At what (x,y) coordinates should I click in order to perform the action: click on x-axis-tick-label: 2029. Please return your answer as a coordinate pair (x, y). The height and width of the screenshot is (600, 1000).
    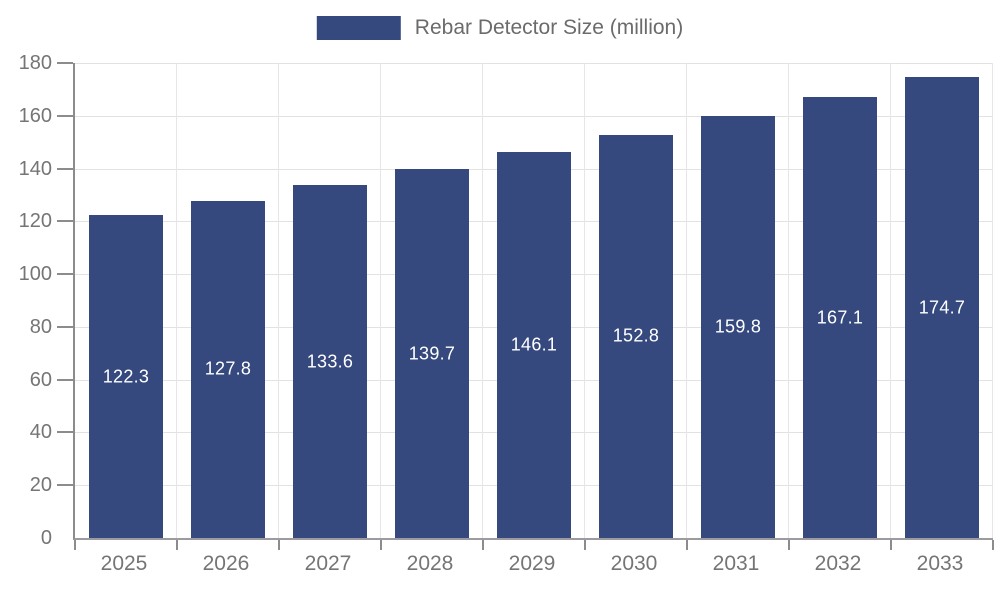
    Looking at the image, I should click on (532, 563).